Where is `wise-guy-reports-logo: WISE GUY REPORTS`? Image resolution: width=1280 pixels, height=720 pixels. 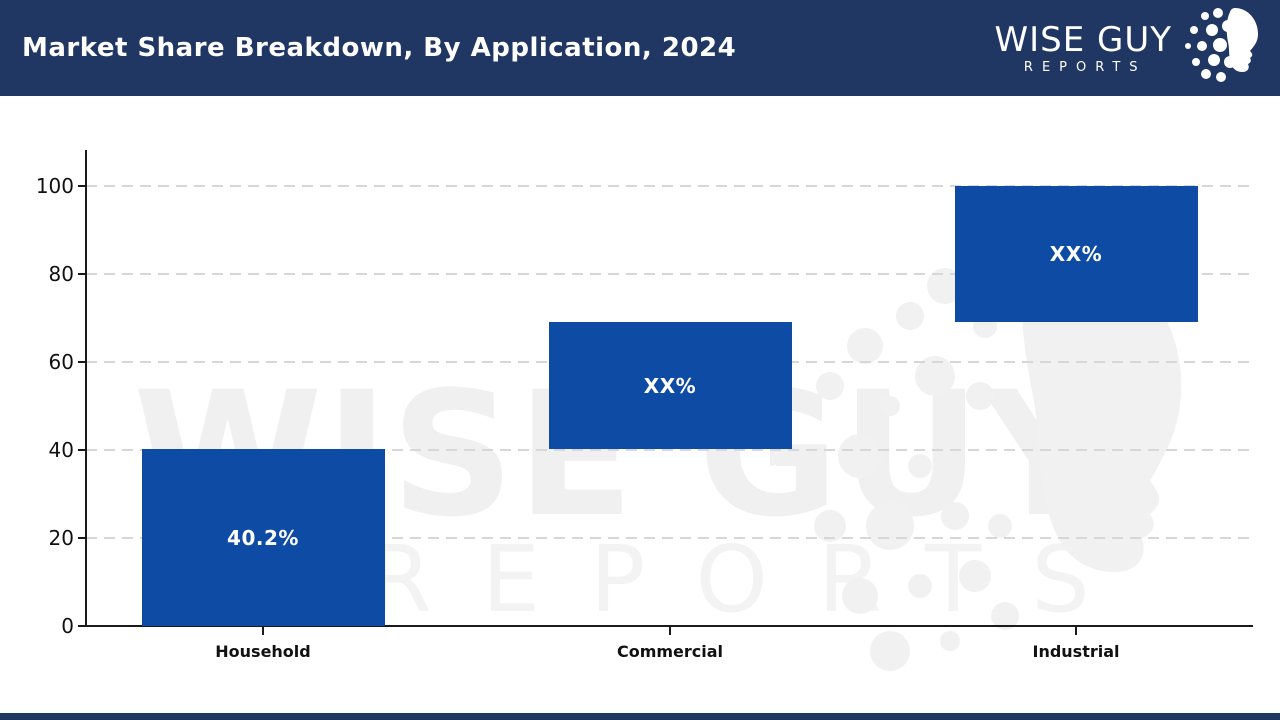
wise-guy-reports-logo: WISE GUY REPORTS is located at coordinates (1128, 48).